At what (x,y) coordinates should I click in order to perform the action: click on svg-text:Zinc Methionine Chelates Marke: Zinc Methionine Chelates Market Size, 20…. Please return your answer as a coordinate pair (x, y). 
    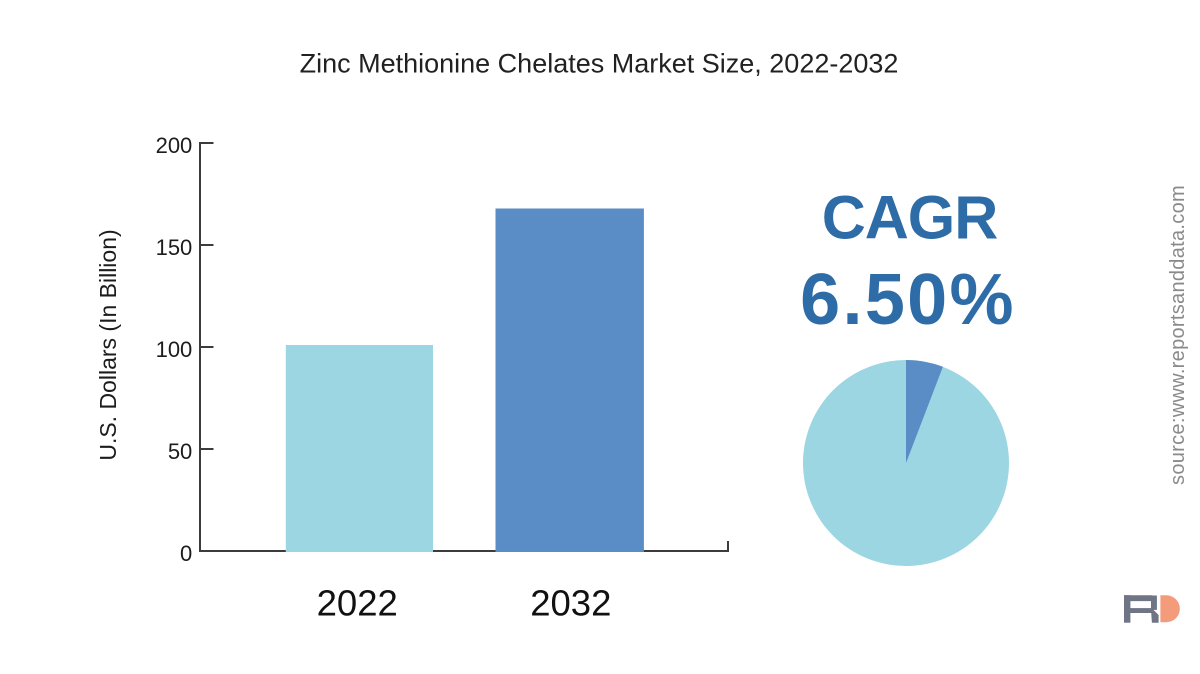
    Looking at the image, I should click on (599, 64).